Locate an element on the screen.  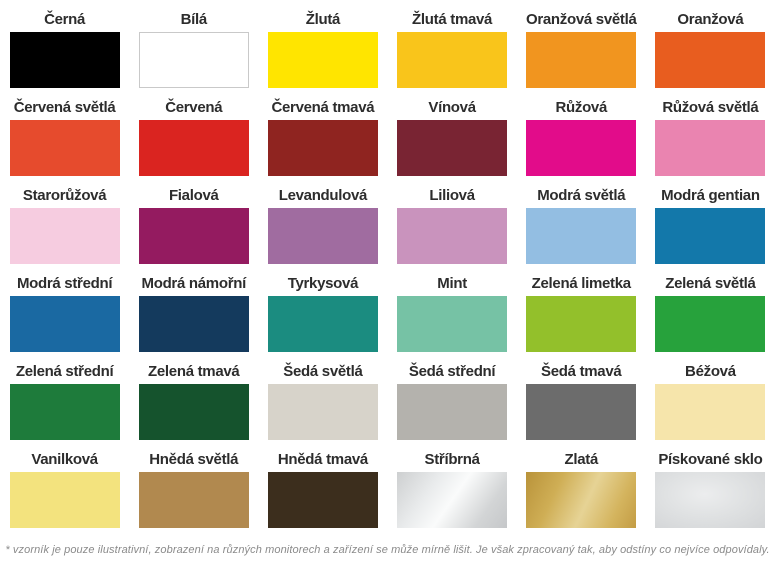
swatch-label-seda-tmava: Šedá tmavá is located at coordinates (581, 371).